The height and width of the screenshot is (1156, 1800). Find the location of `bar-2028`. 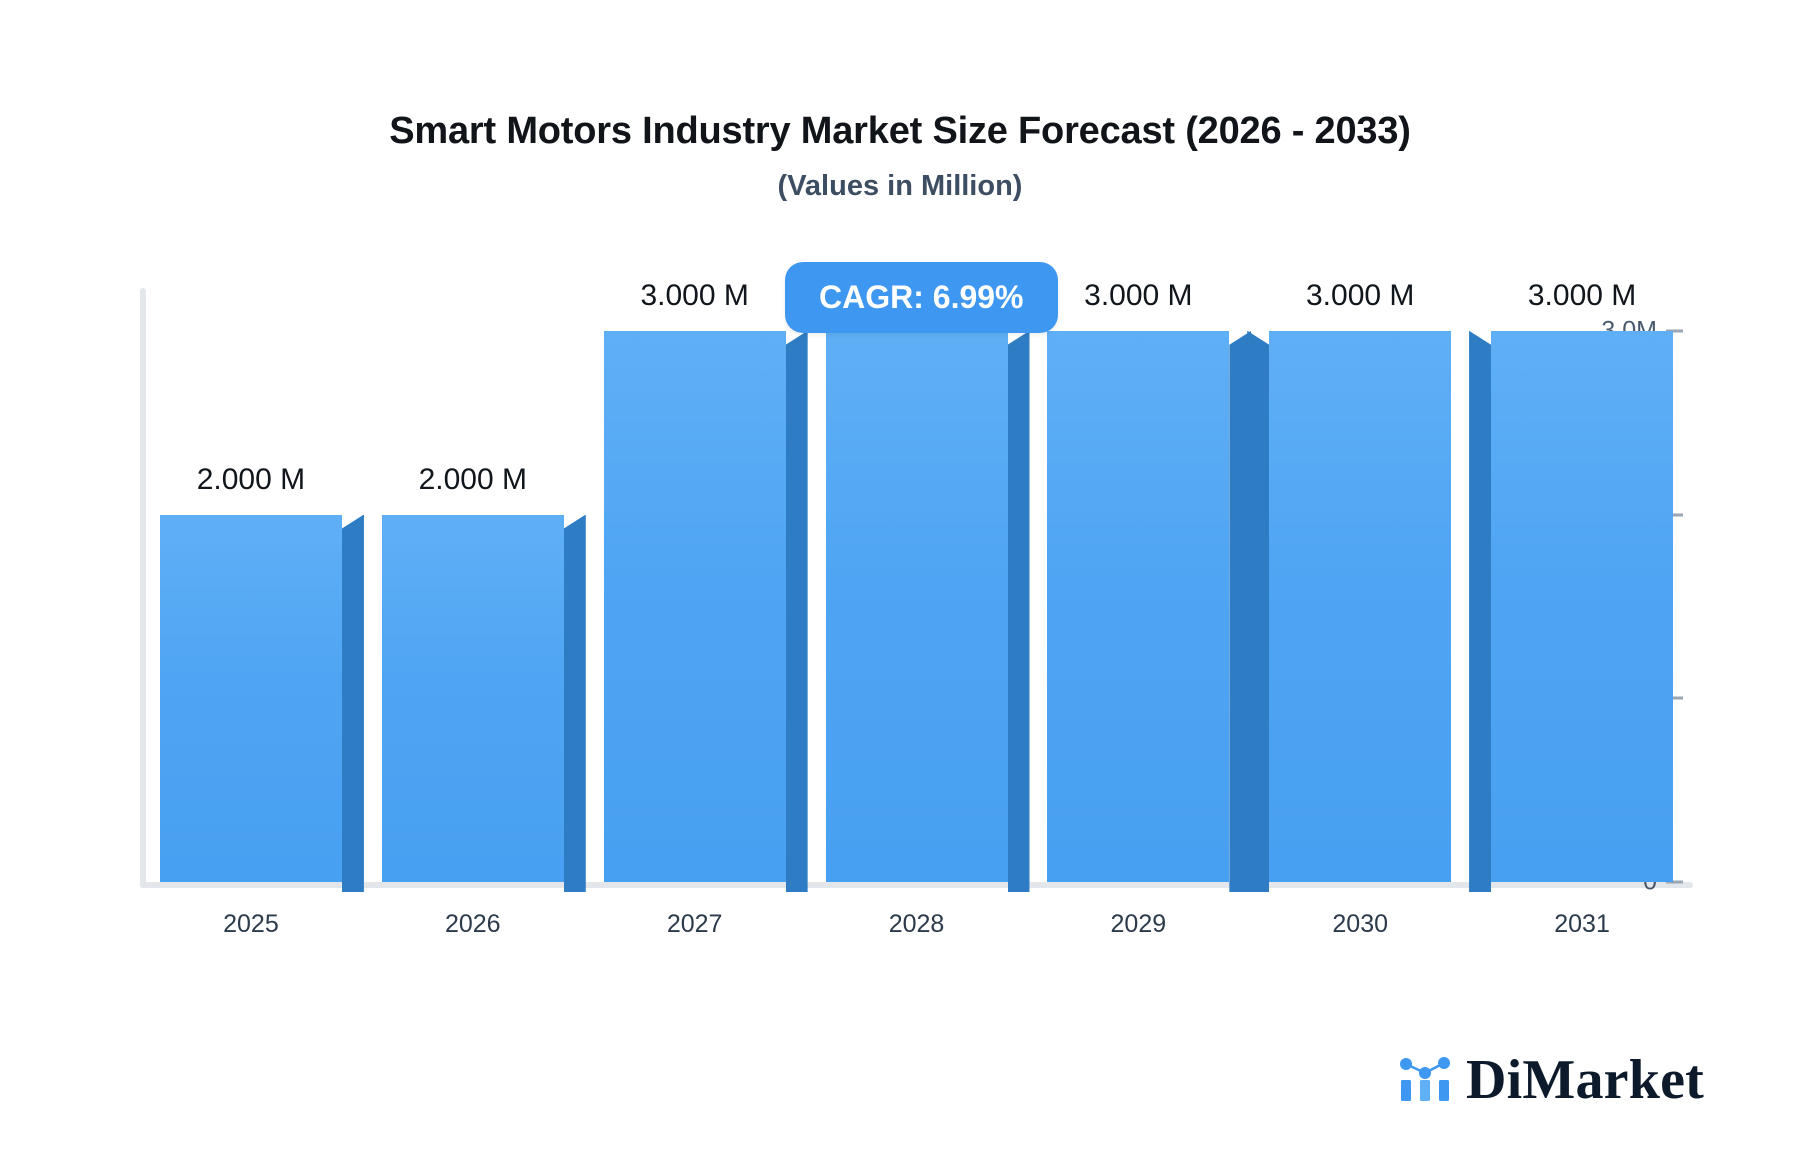

bar-2028 is located at coordinates (927, 611).